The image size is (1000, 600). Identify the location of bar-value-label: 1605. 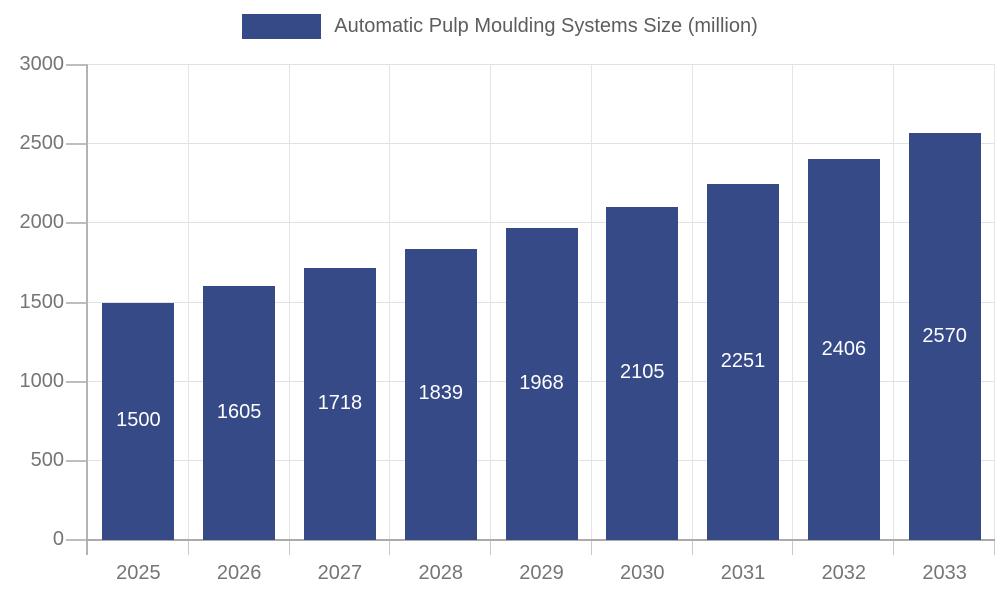
(239, 411).